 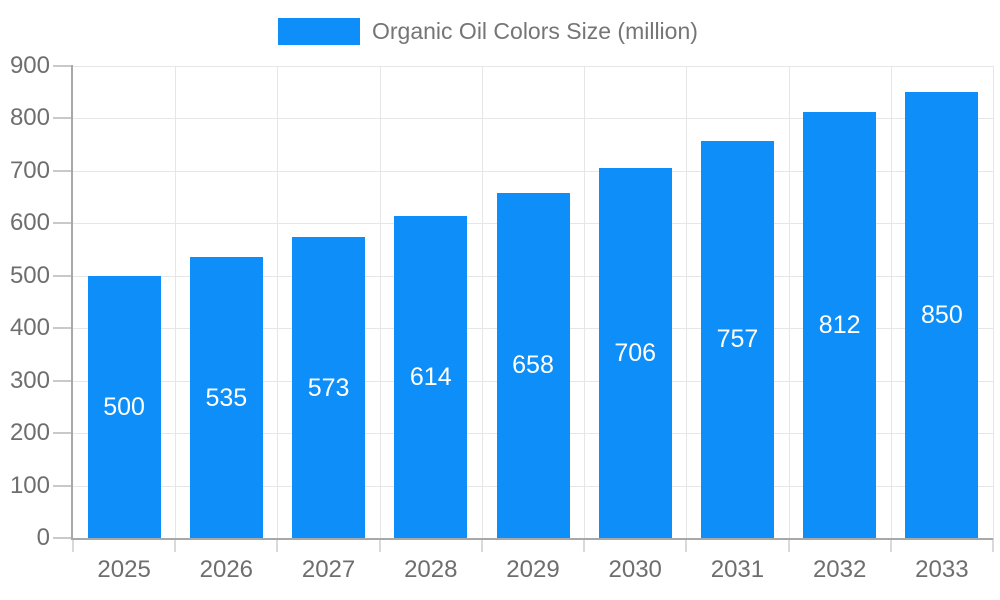 What do you see at coordinates (29, 380) in the screenshot?
I see `y-axis-label: 300` at bounding box center [29, 380].